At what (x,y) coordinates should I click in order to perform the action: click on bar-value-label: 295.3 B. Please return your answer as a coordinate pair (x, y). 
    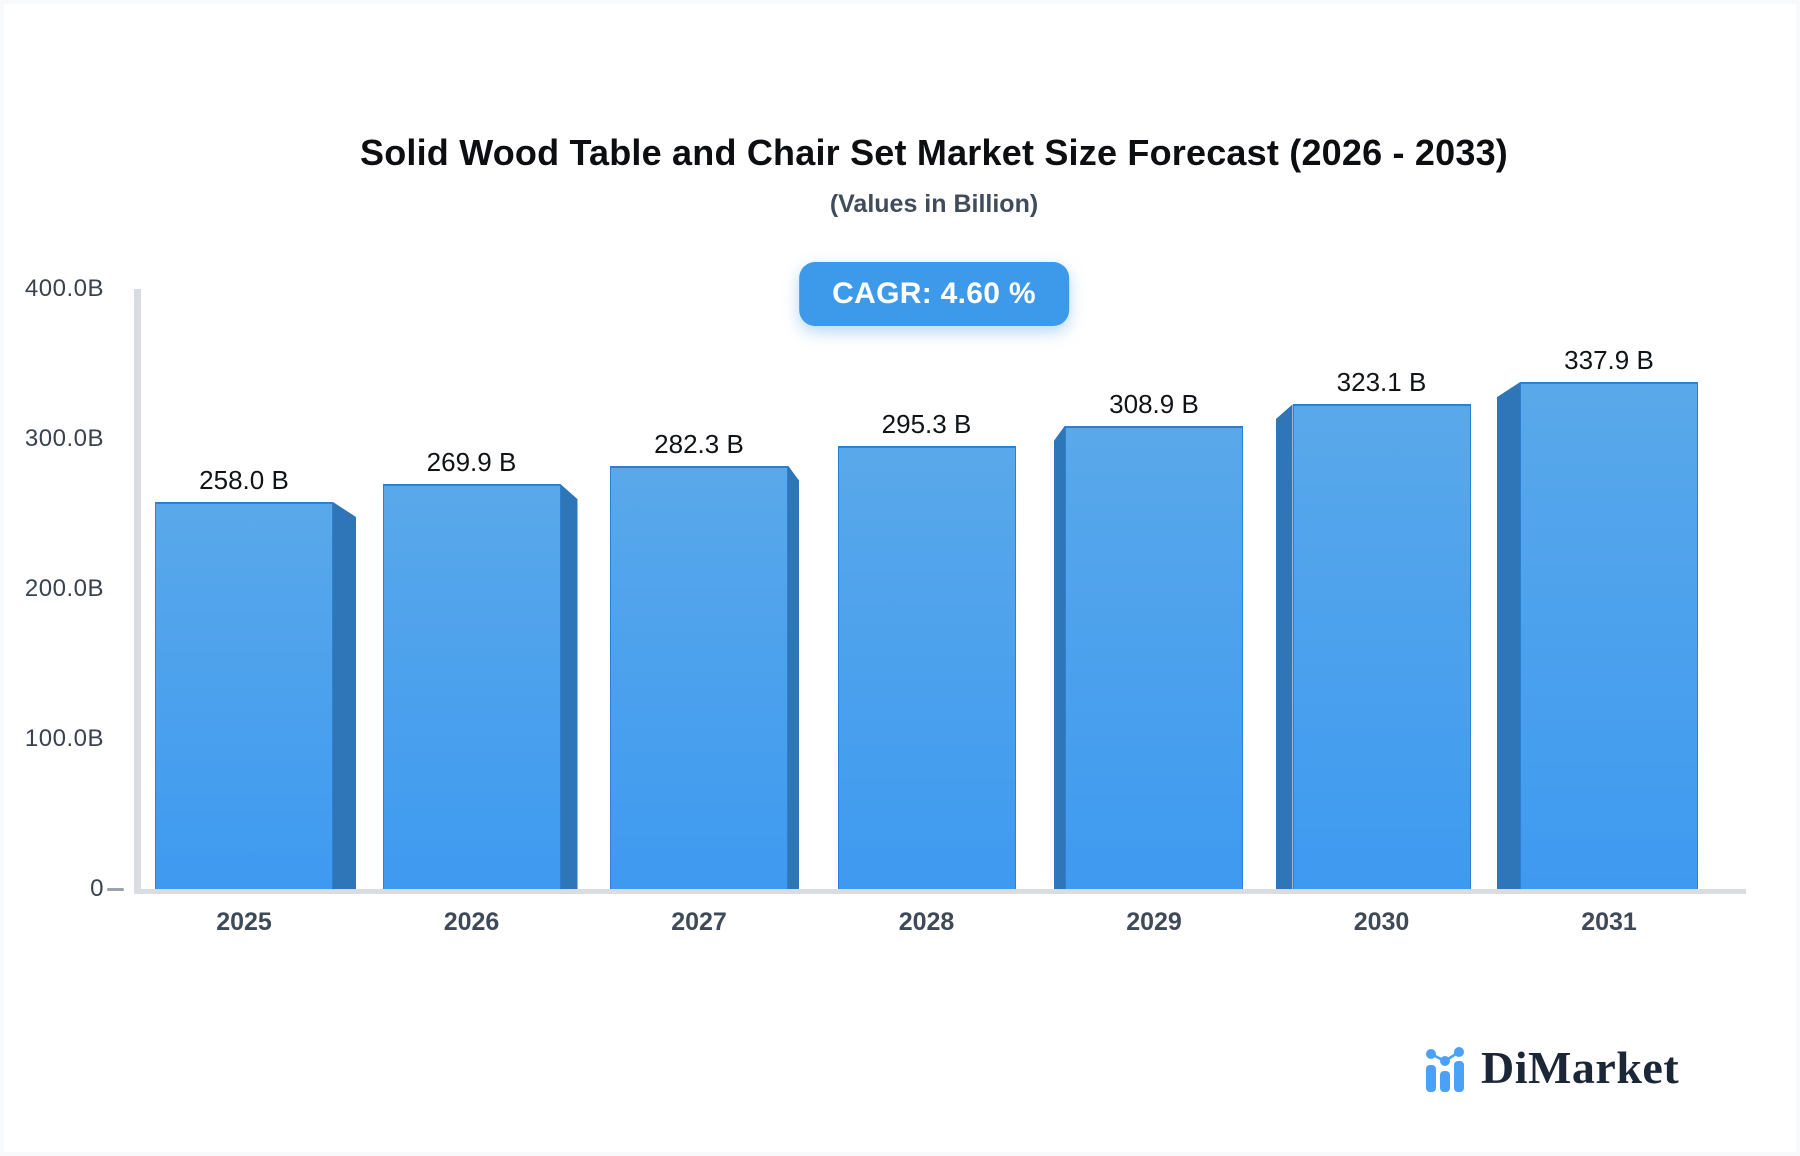
    Looking at the image, I should click on (926, 424).